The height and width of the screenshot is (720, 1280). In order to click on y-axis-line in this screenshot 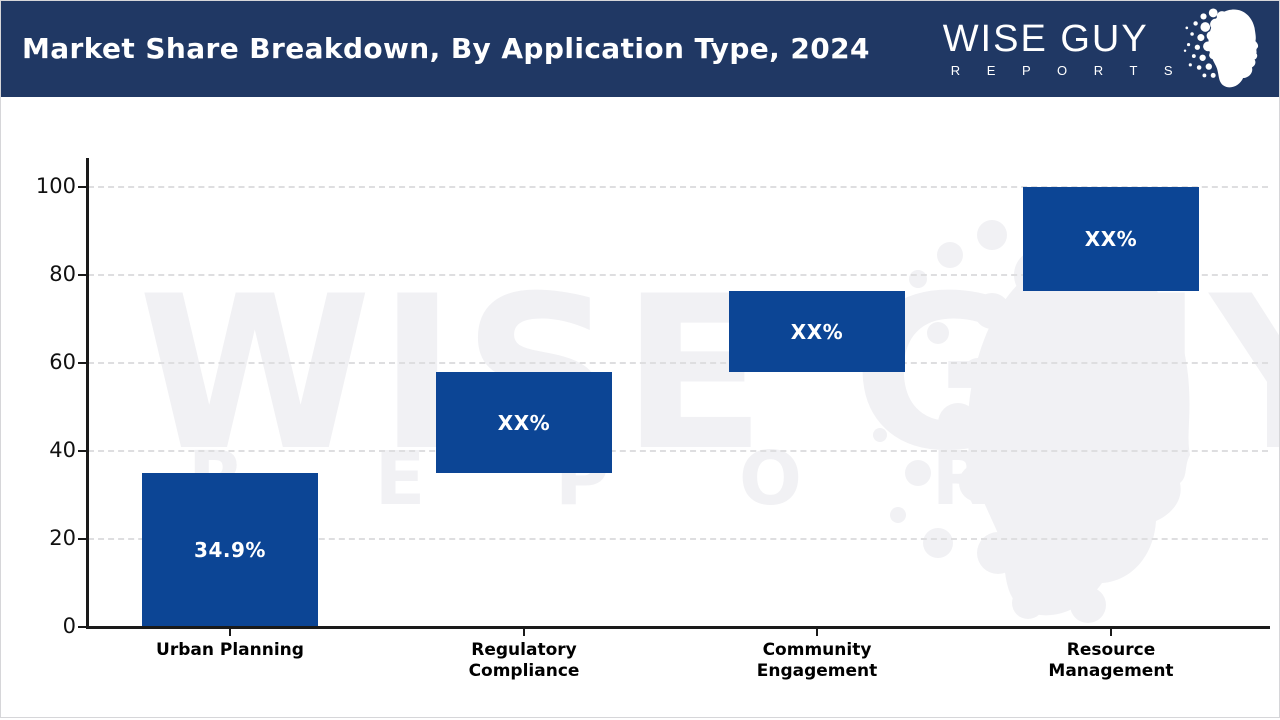, I will do `click(87, 393)`.